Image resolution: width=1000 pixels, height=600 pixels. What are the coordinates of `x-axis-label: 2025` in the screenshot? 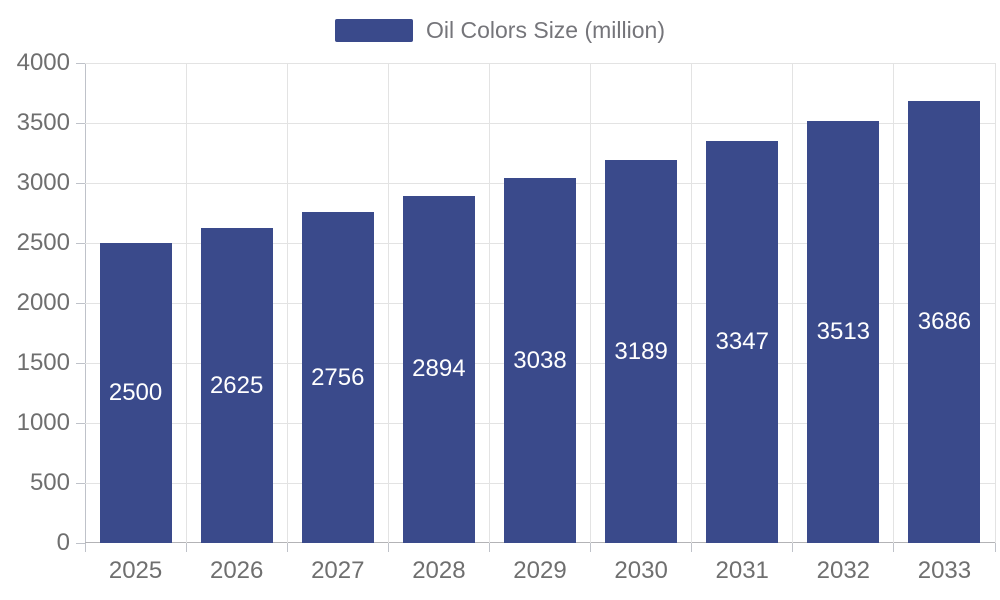 It's located at (135, 570).